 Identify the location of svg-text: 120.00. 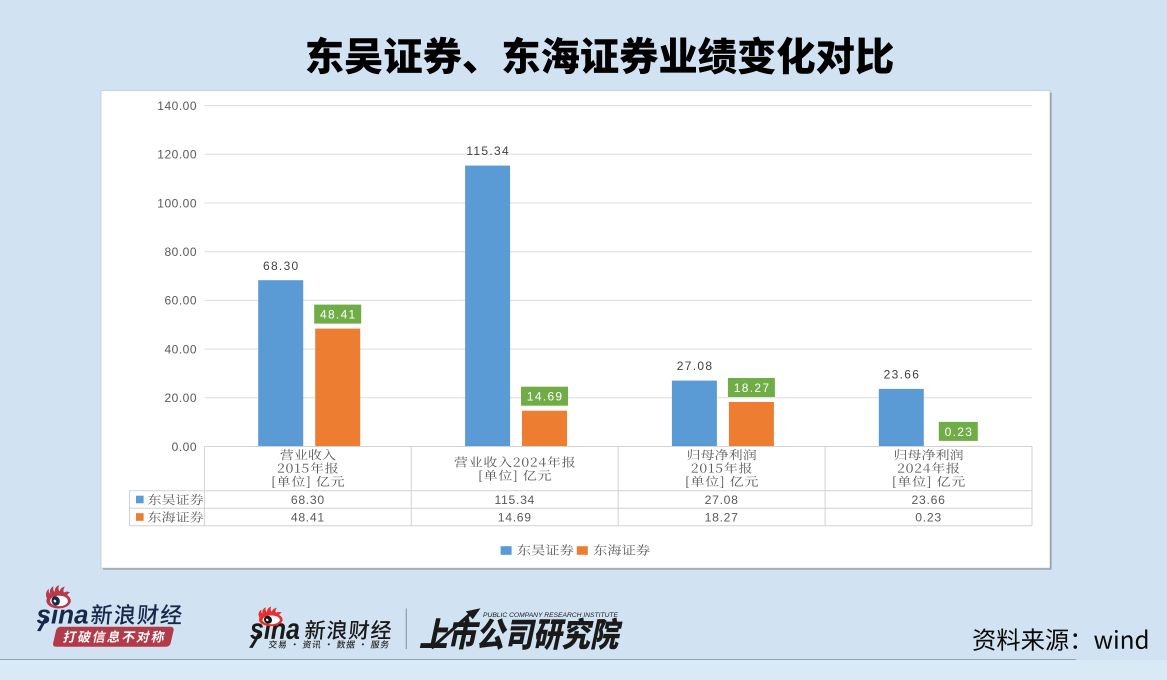
(177, 155).